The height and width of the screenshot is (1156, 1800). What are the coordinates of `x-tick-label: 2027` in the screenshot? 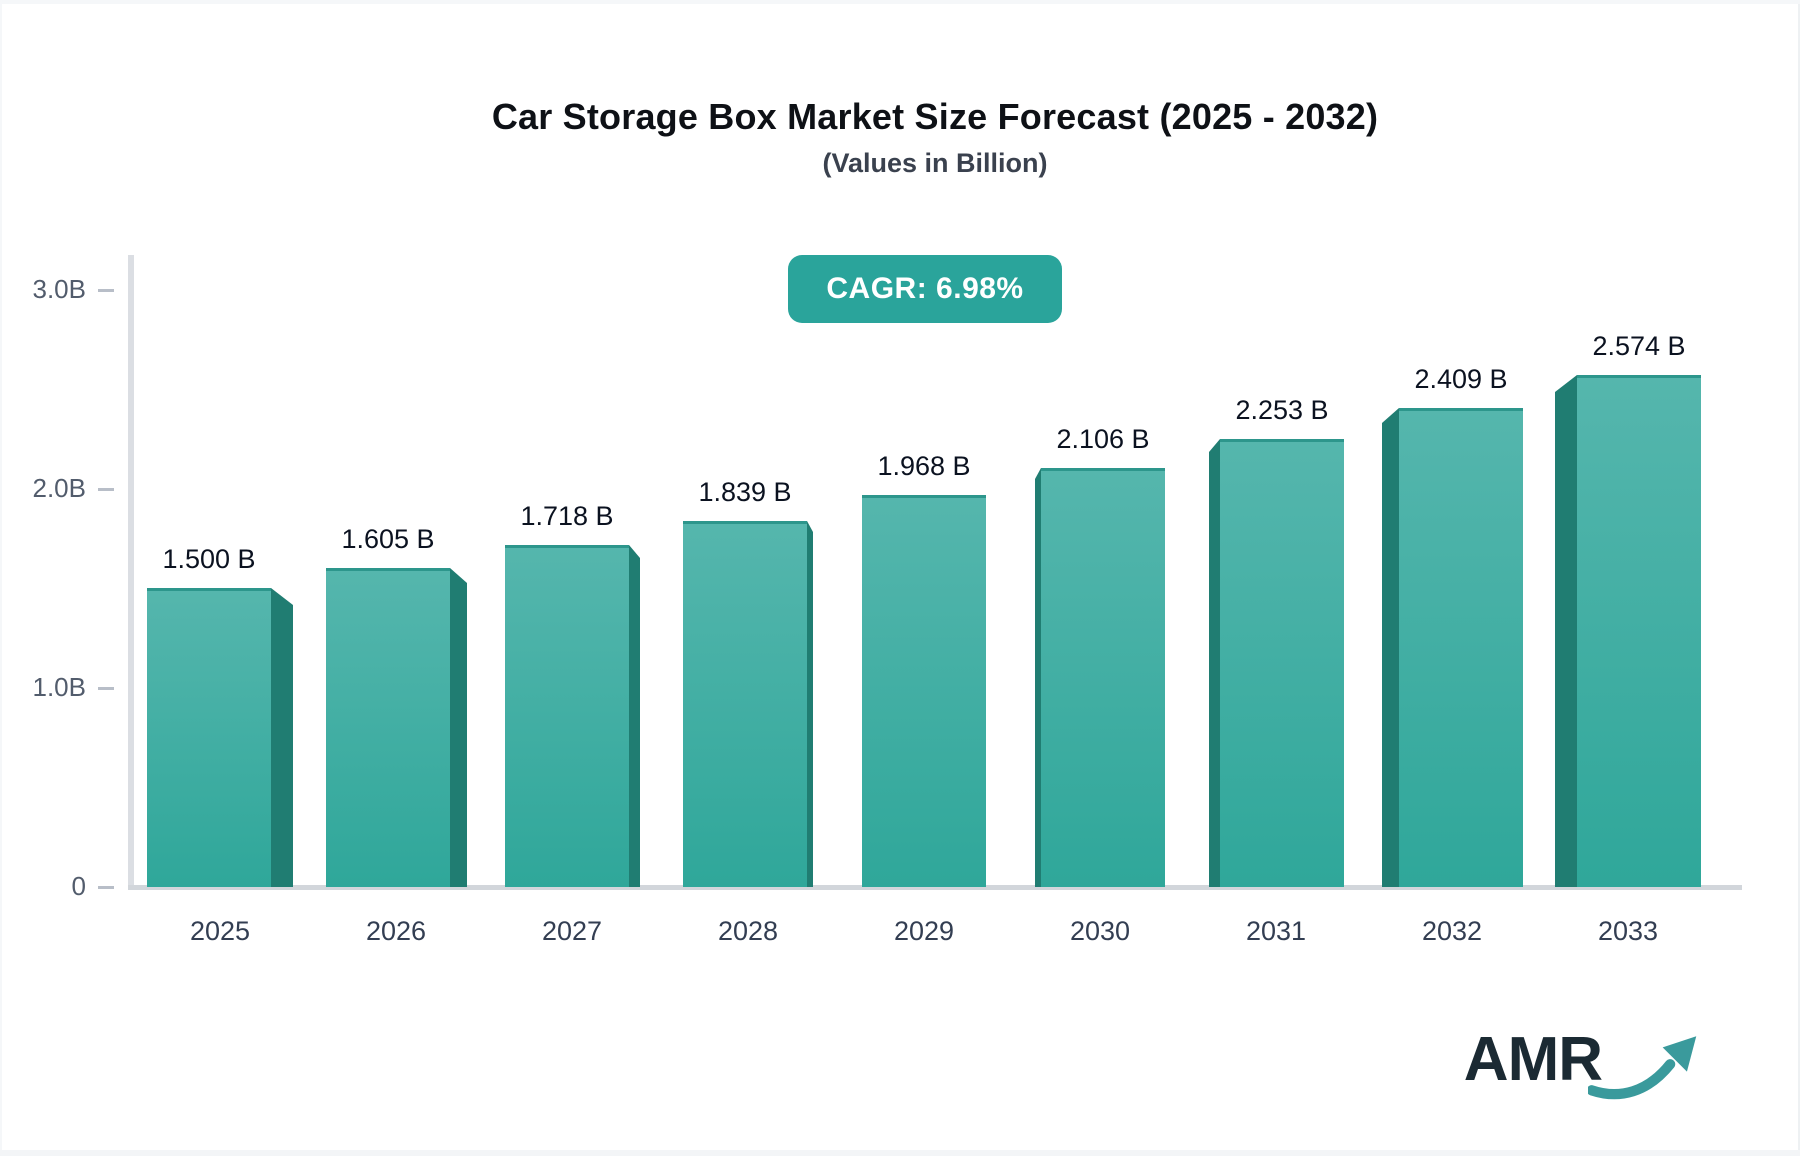 It's located at (572, 931).